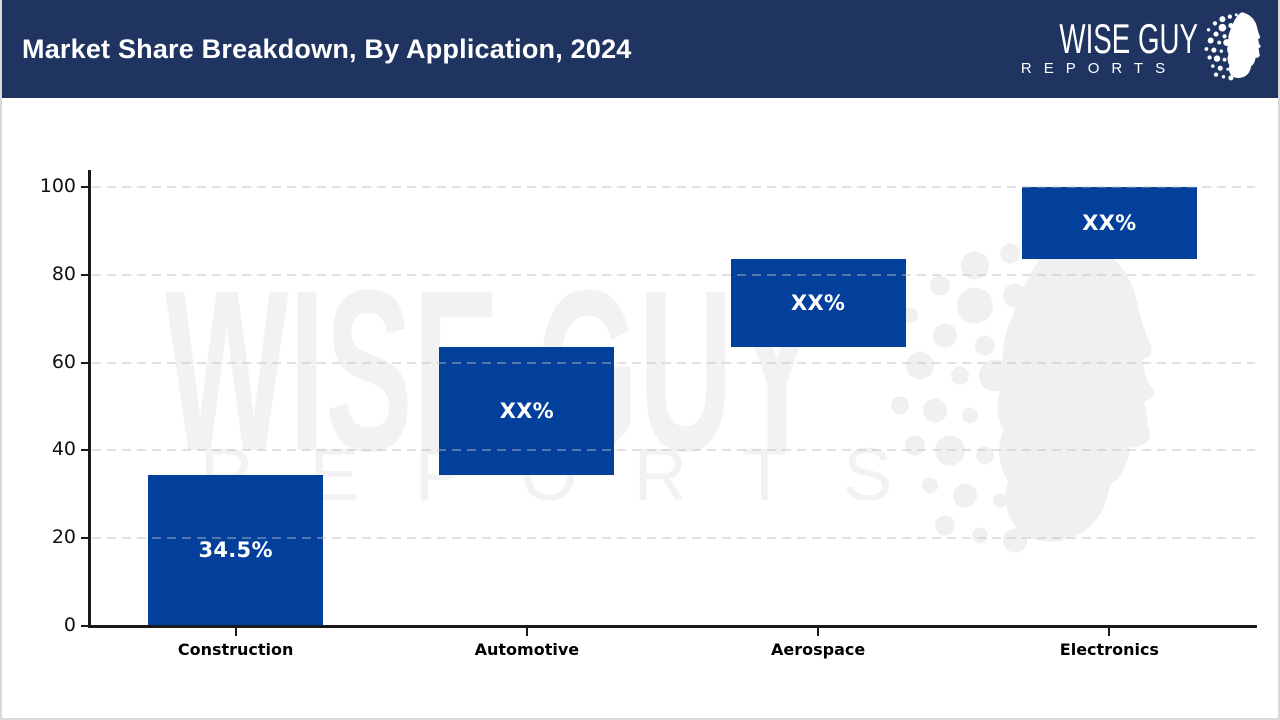  What do you see at coordinates (1109, 632) in the screenshot?
I see `x-tick-electronics` at bounding box center [1109, 632].